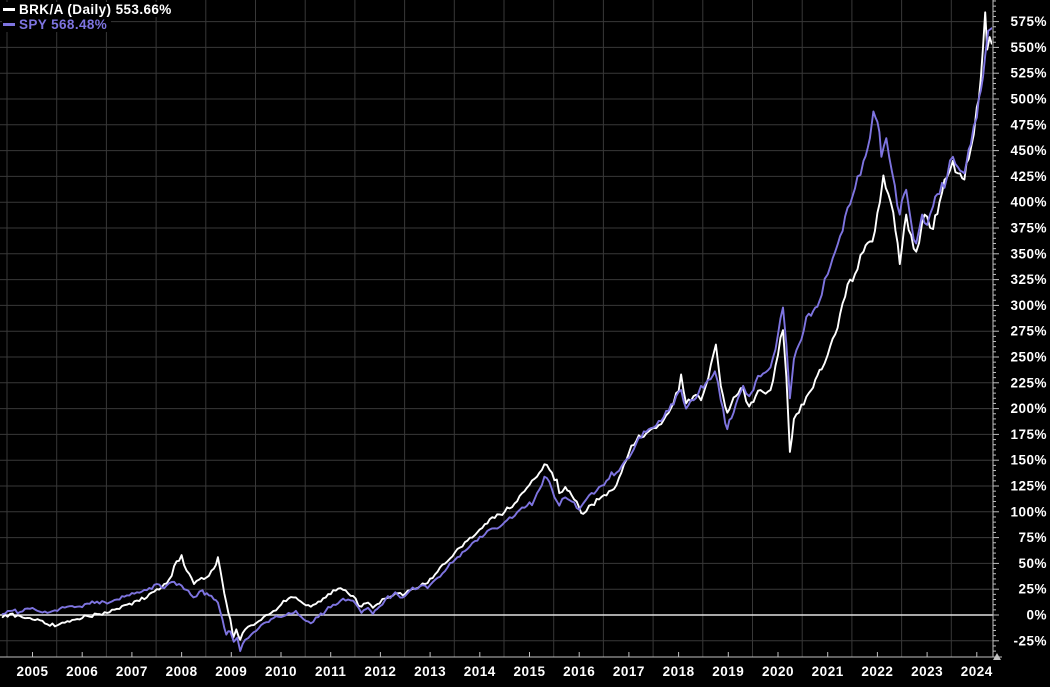 The width and height of the screenshot is (1050, 687). What do you see at coordinates (1028, 228) in the screenshot?
I see `y-axis-tick-label: 375%` at bounding box center [1028, 228].